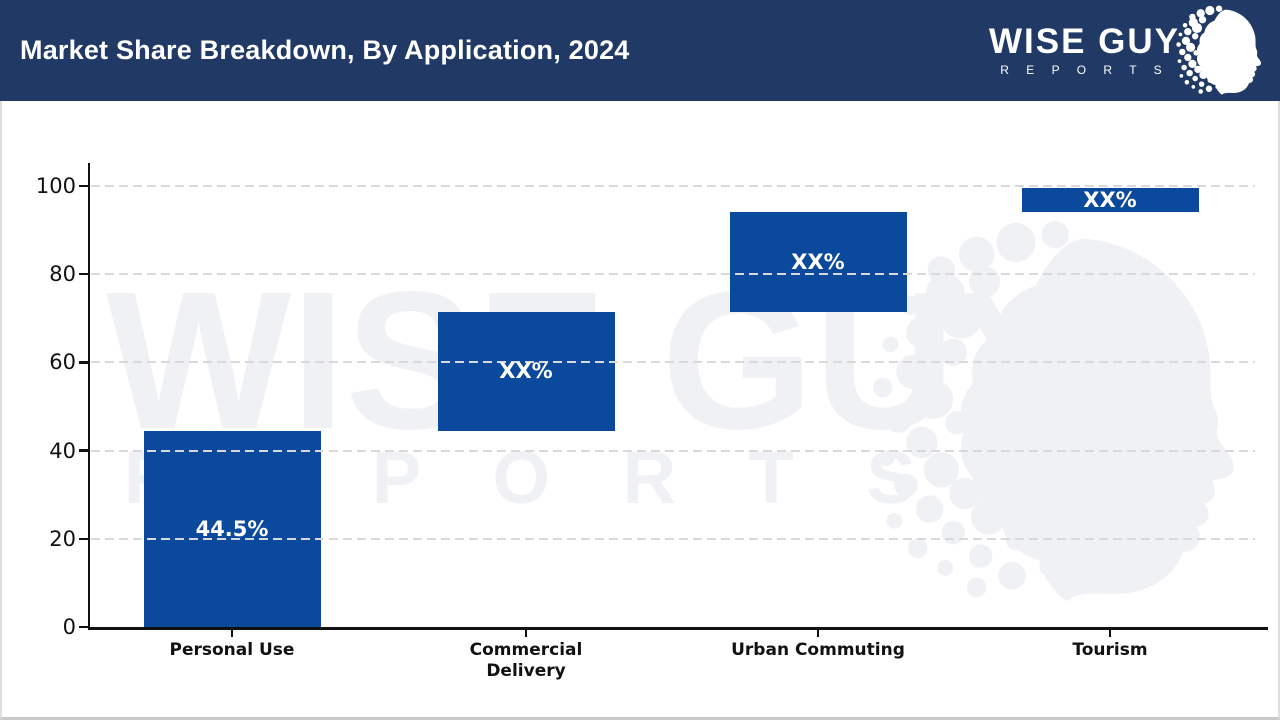  I want to click on y-tick-label: 60, so click(62, 362).